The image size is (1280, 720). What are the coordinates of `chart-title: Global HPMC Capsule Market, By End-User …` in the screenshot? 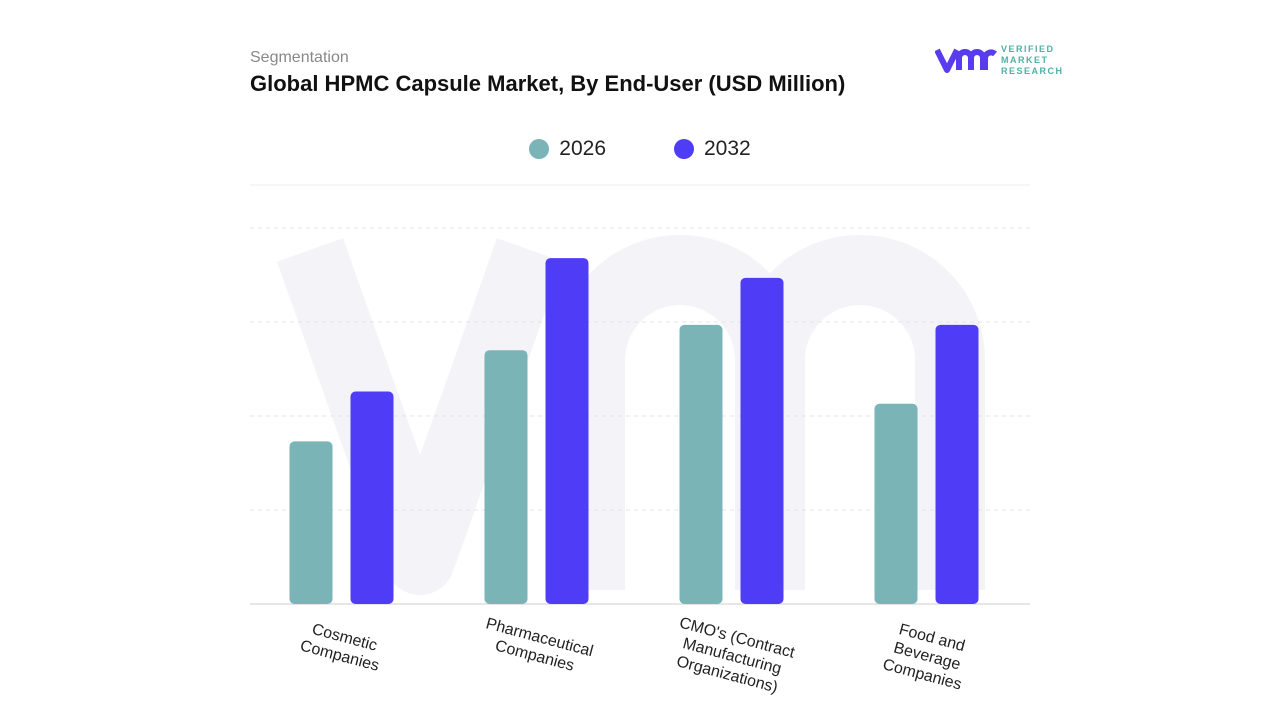 It's located at (548, 83).